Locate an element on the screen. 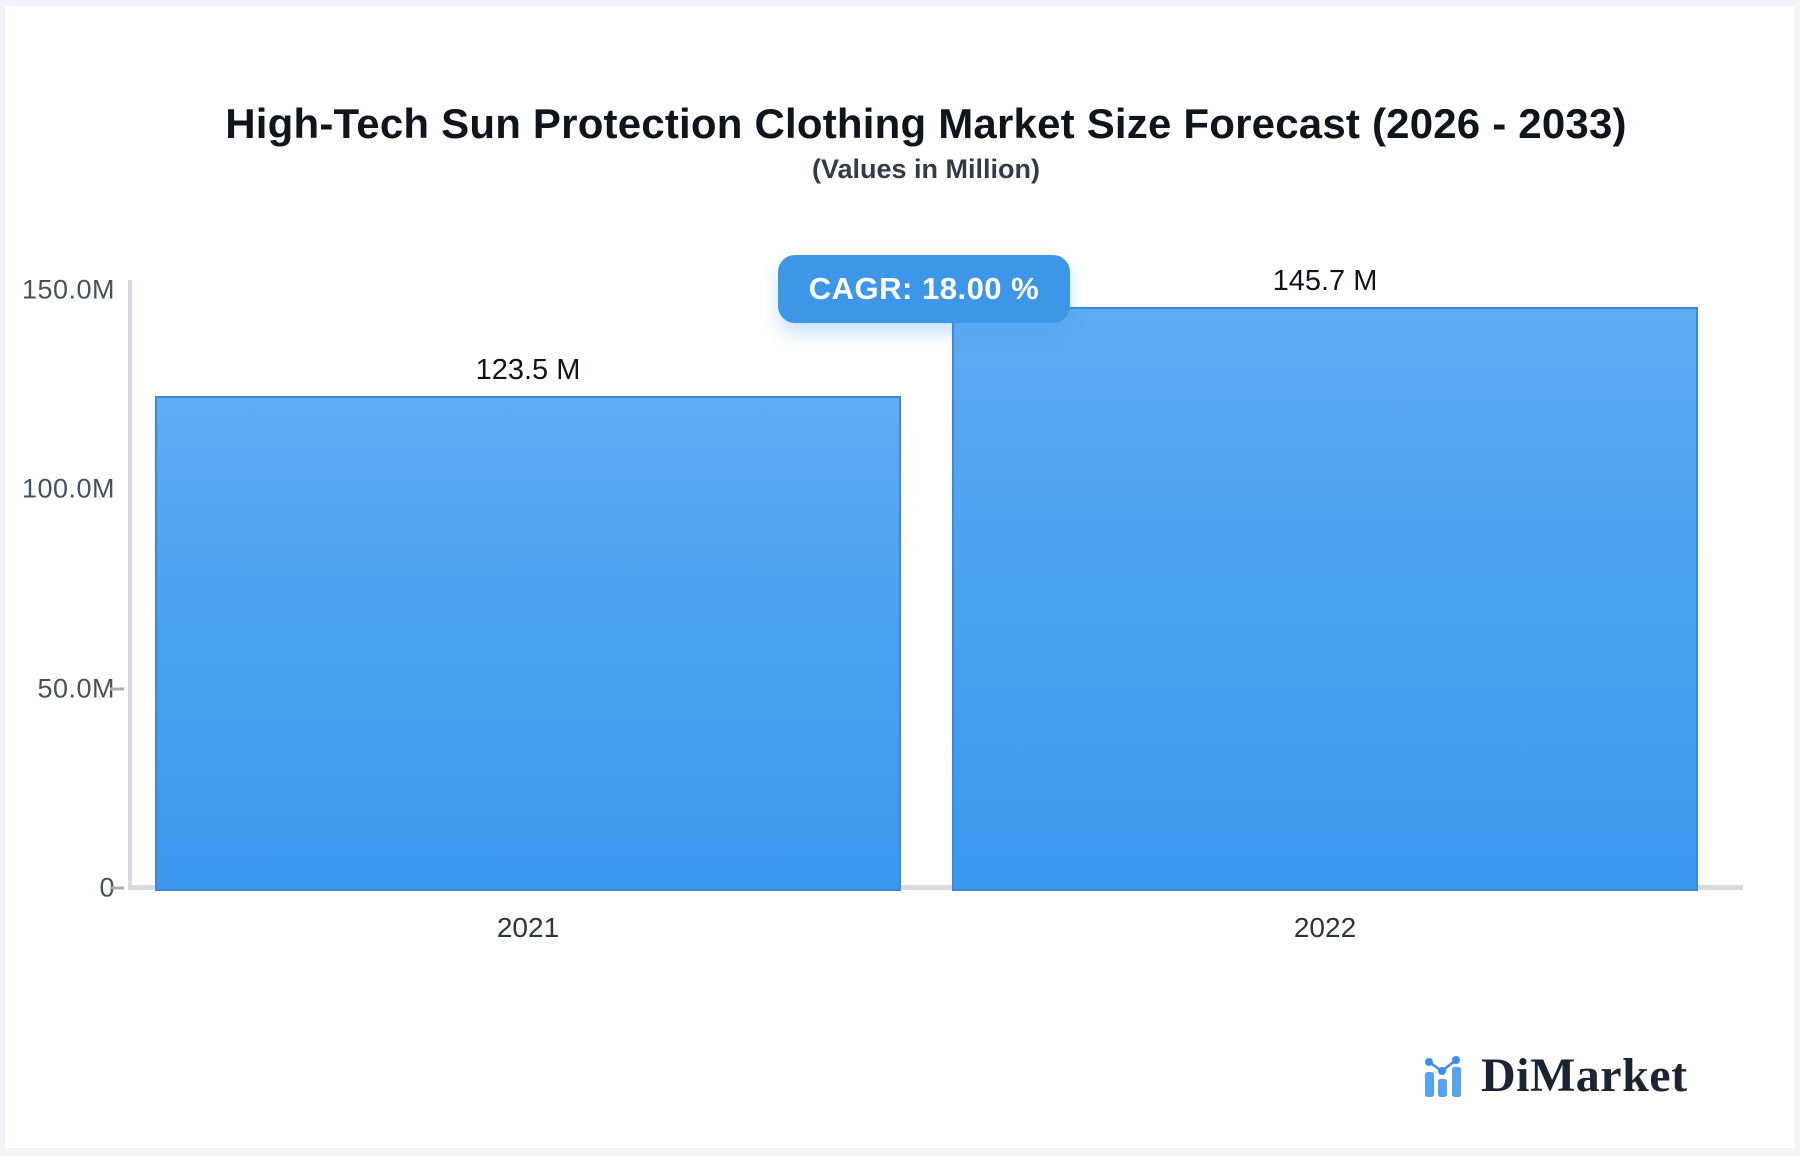 The height and width of the screenshot is (1156, 1800). y-tick-label: 0 is located at coordinates (107, 887).